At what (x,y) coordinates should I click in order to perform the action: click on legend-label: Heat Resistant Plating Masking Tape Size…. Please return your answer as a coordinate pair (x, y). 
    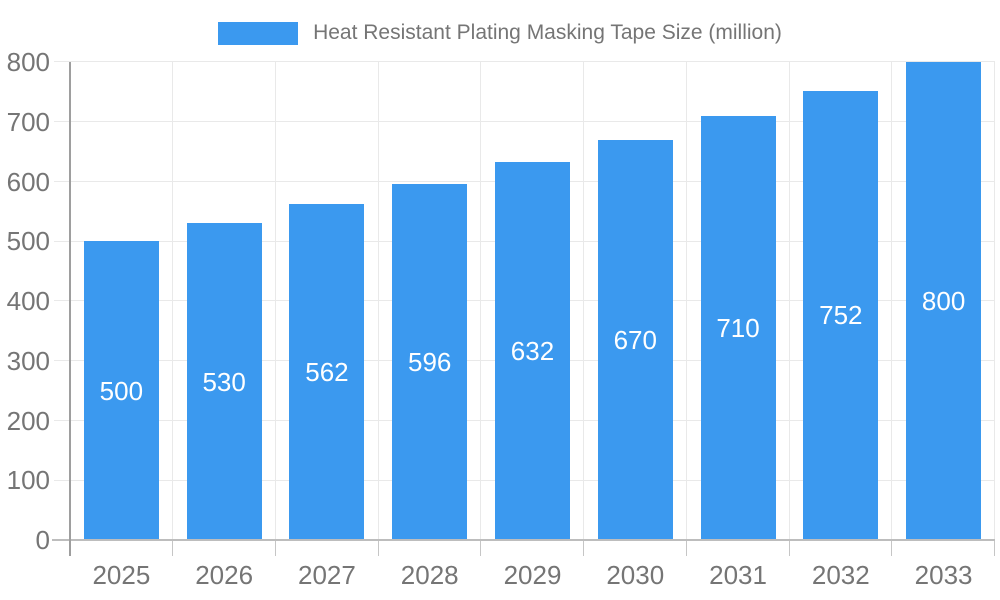
    Looking at the image, I should click on (547, 32).